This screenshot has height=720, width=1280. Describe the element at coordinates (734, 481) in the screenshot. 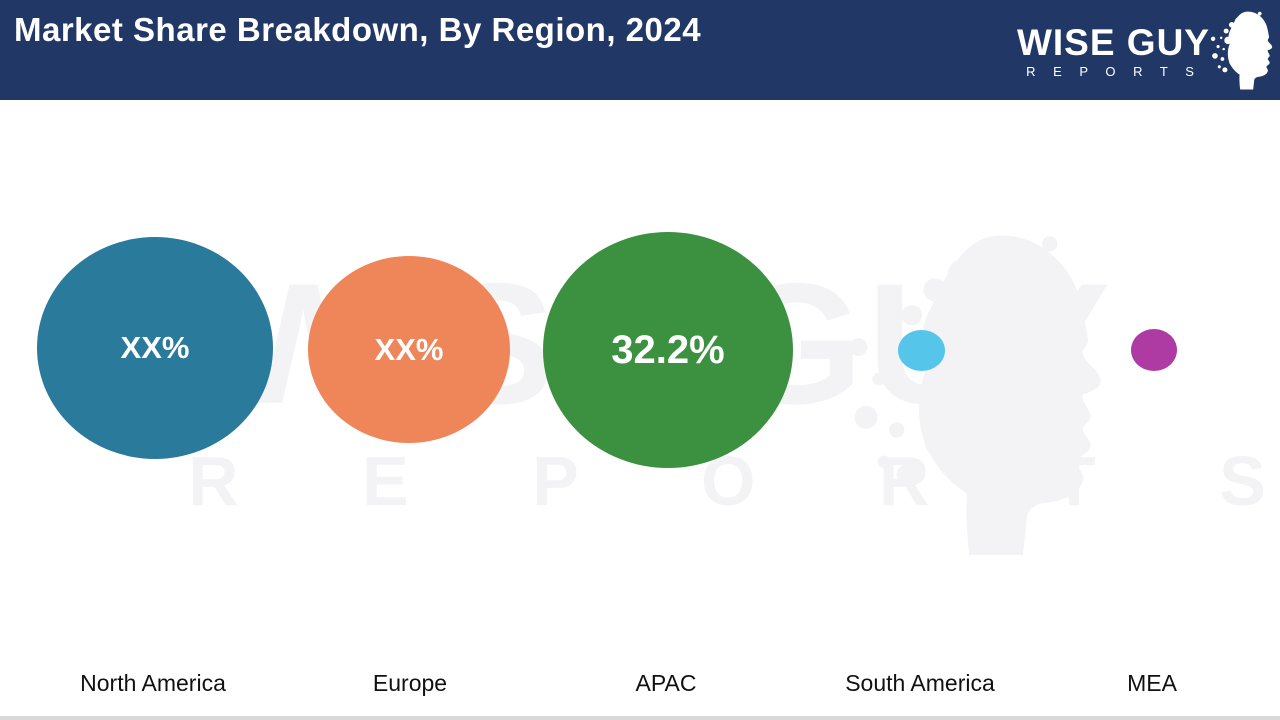

I see `watermark-subtitle: R E P O R T S` at that location.